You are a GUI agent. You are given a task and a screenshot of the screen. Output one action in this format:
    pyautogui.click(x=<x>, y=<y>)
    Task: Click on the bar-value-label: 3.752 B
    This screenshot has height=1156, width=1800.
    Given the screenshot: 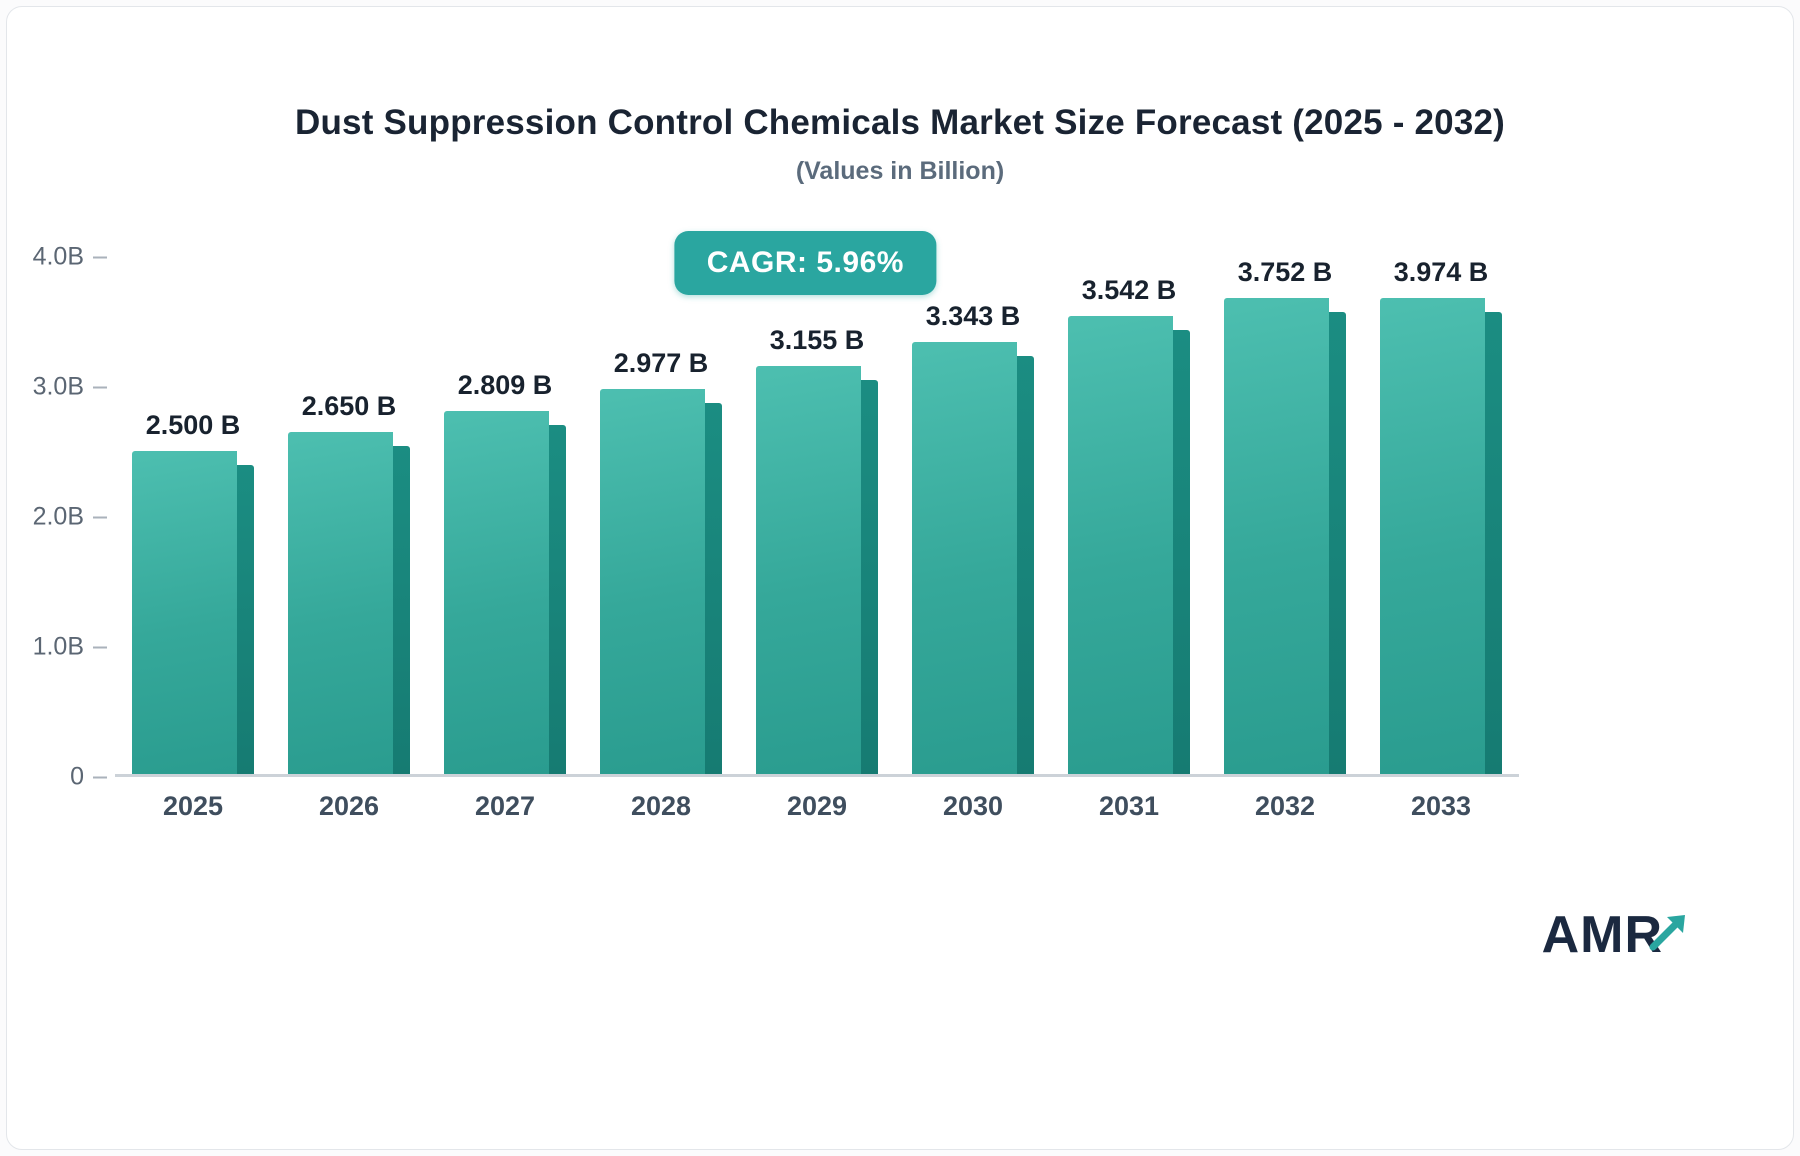 What is the action you would take?
    pyautogui.click(x=1285, y=272)
    